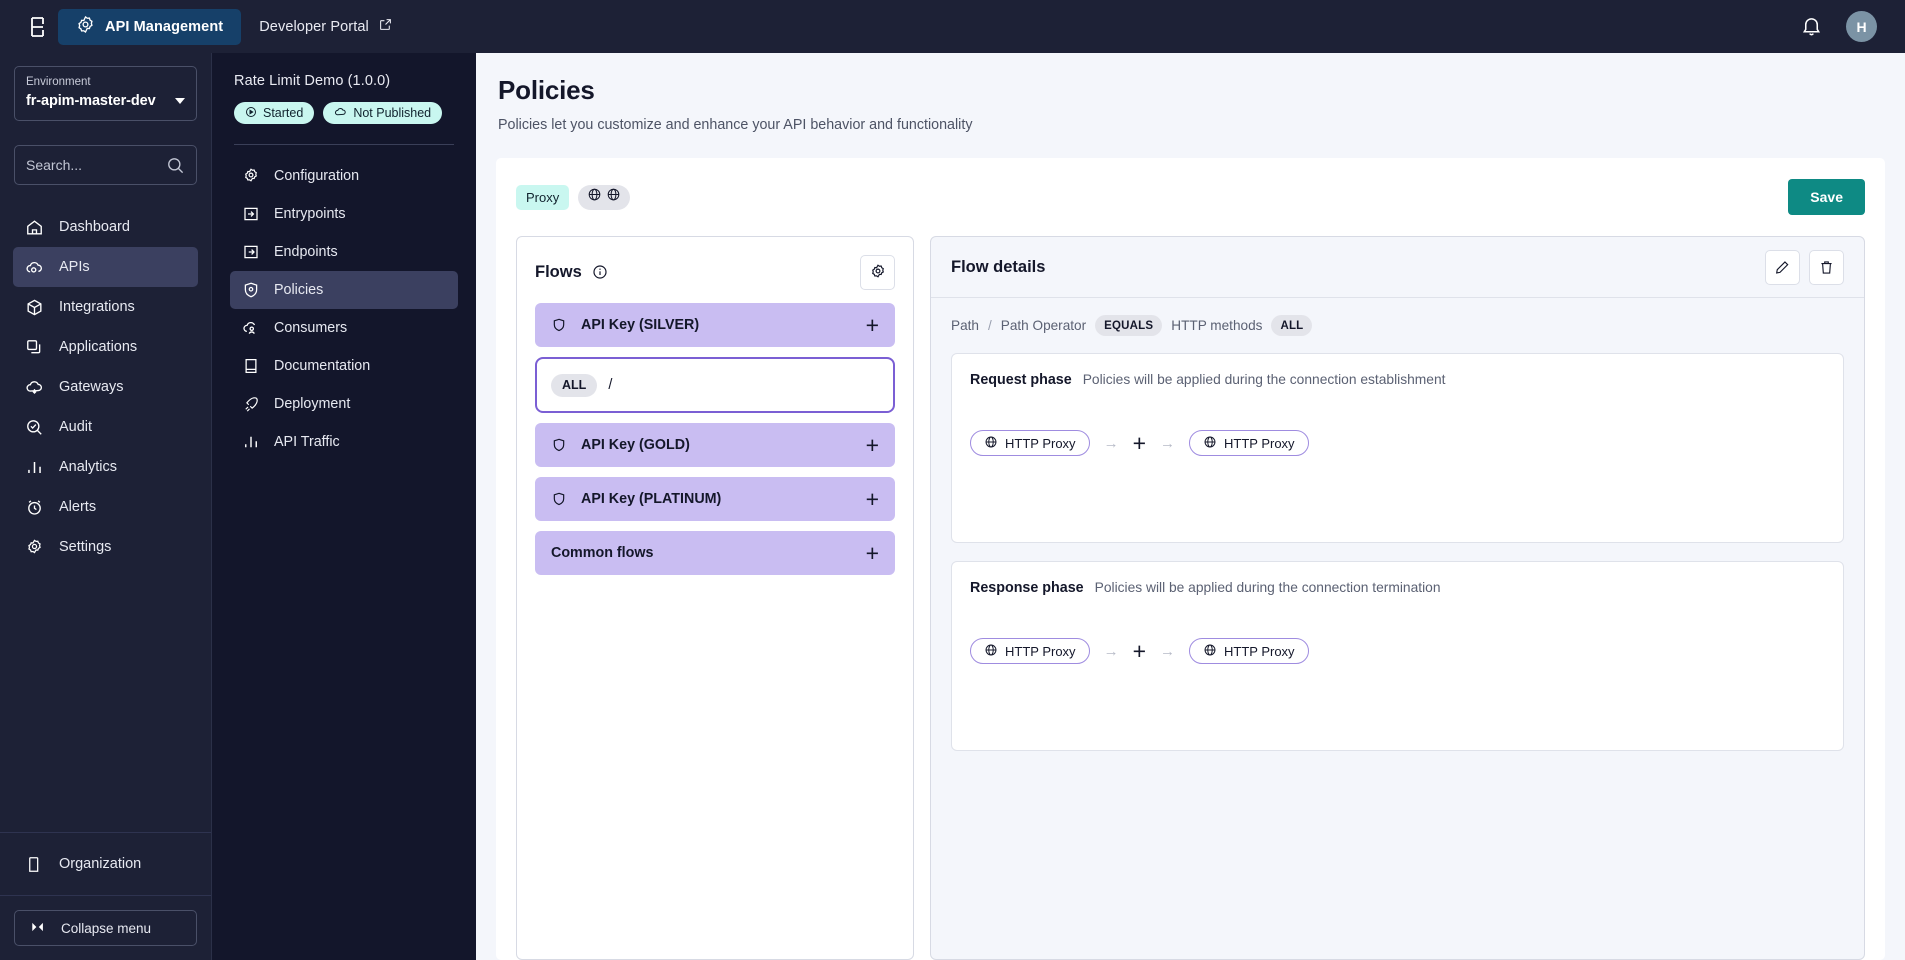 This screenshot has height=960, width=1905. What do you see at coordinates (344, 290) in the screenshot?
I see `subnav-item-policies: Policies` at bounding box center [344, 290].